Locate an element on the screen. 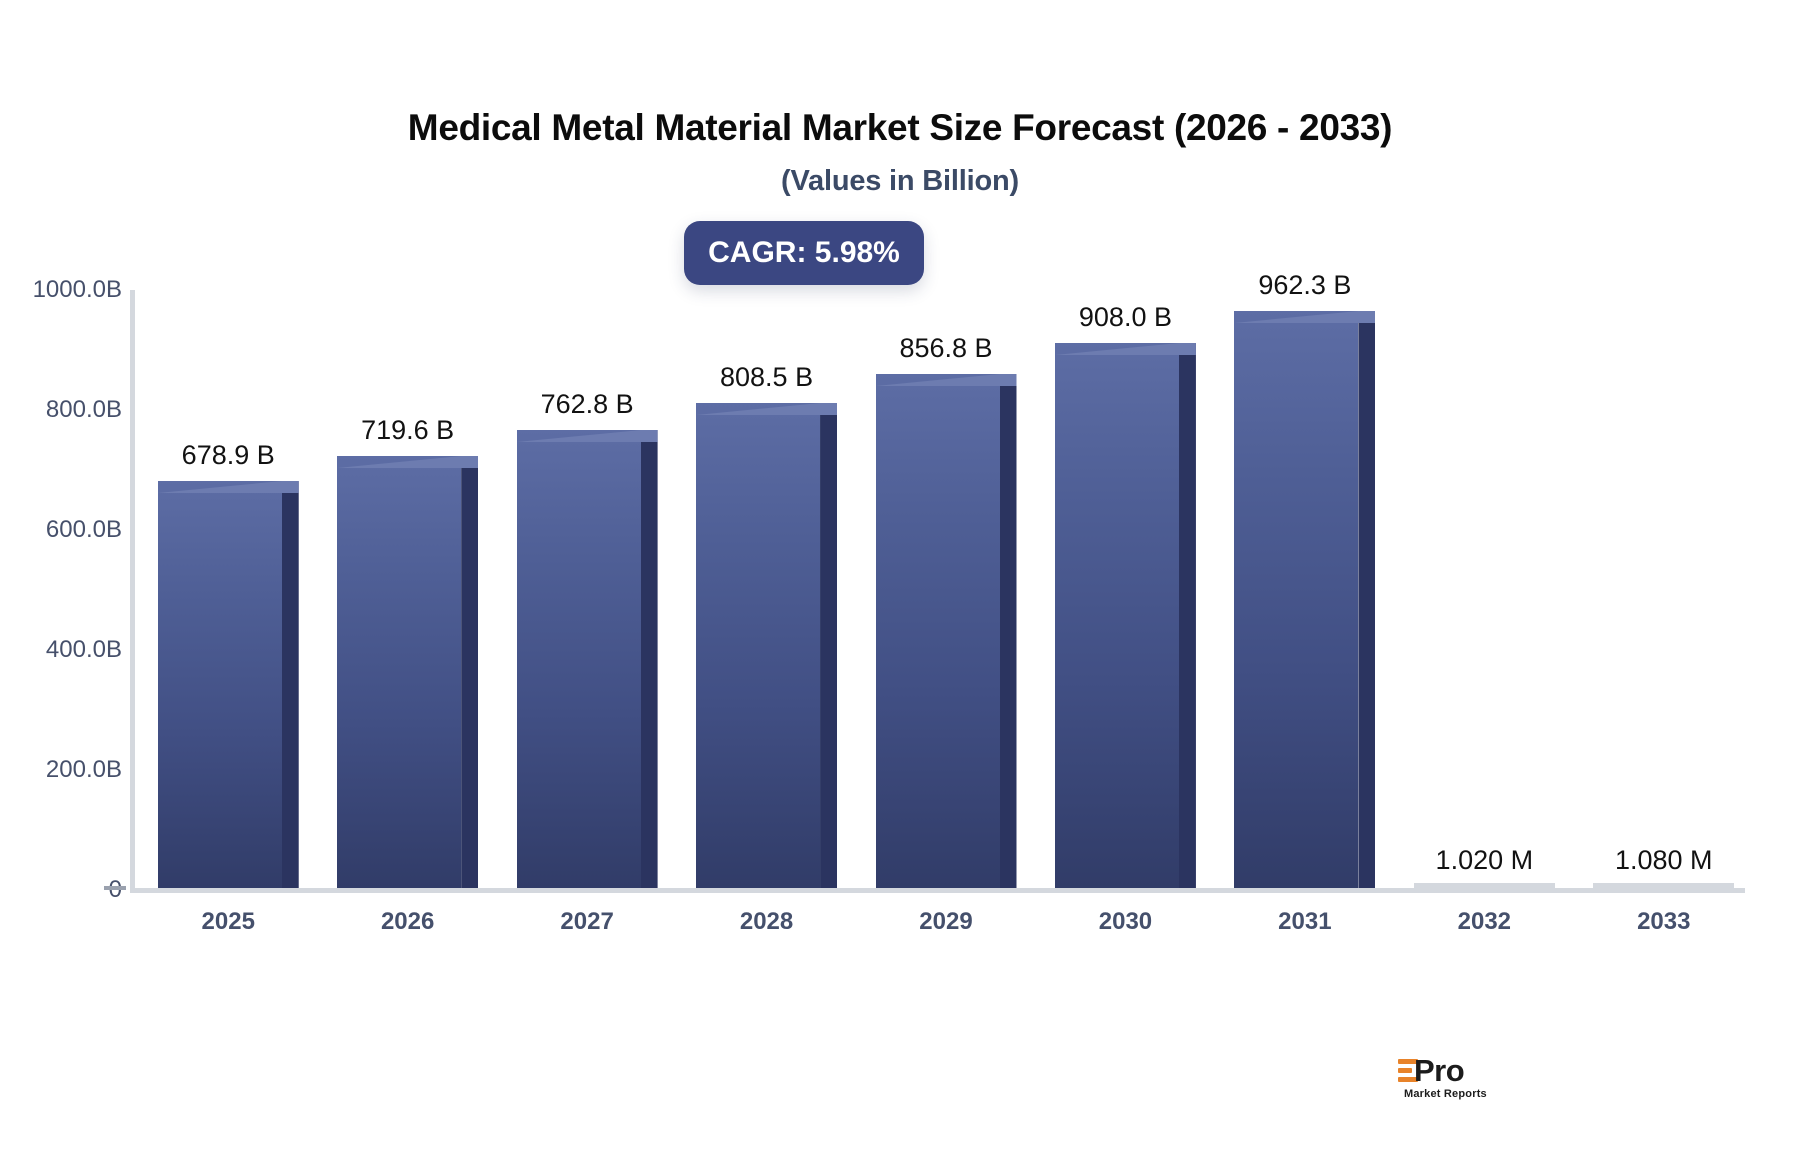 This screenshot has width=1800, height=1156. x-axis-ticks: 2025 2026 2027 2028 2029 2030 2031 2032 2033 is located at coordinates (937, 931).